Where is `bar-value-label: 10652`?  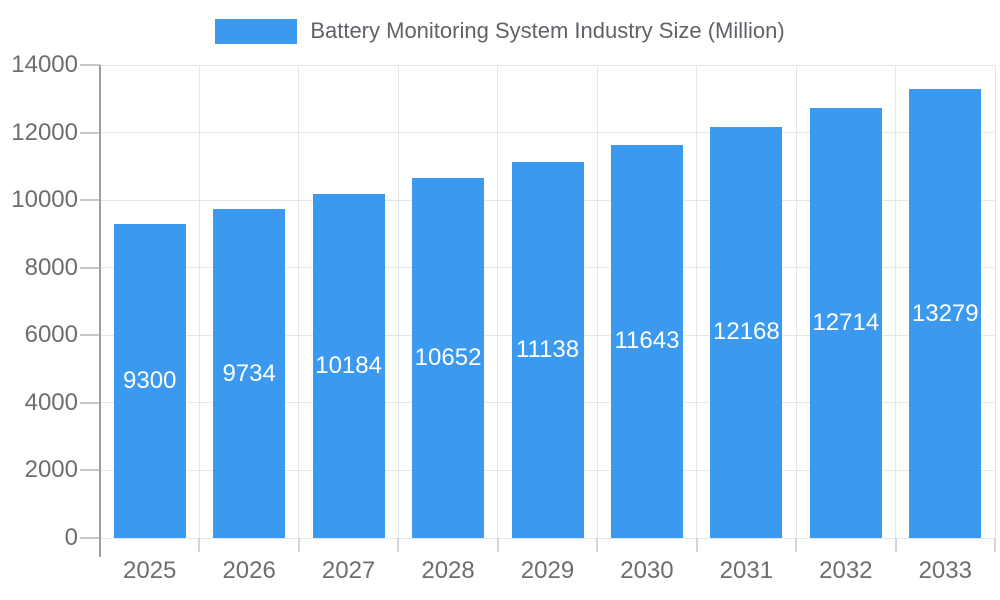 bar-value-label: 10652 is located at coordinates (448, 358).